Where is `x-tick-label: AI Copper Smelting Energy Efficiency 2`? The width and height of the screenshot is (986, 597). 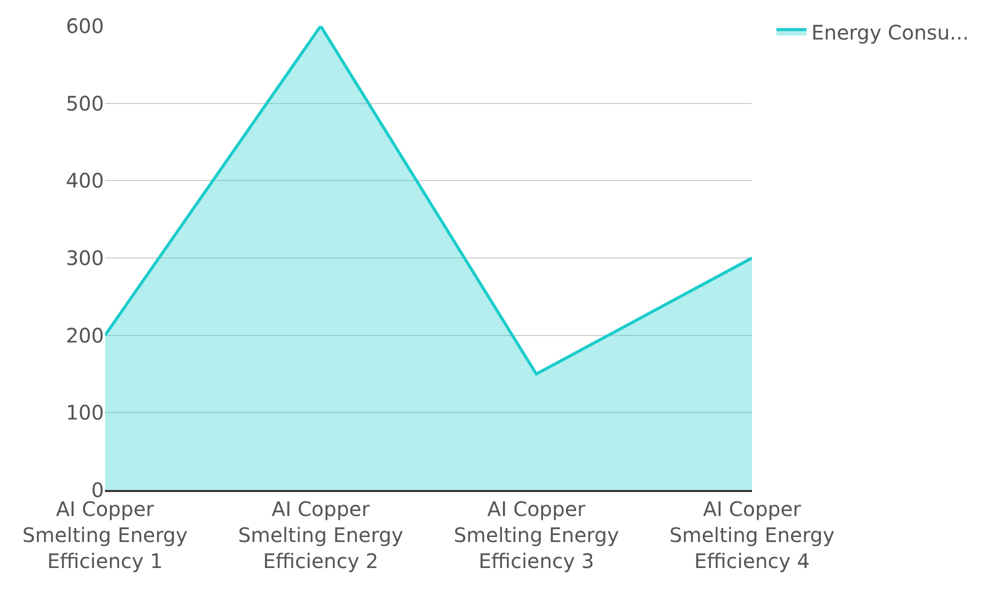 x-tick-label: AI Copper Smelting Energy Efficiency 2 is located at coordinates (321, 534).